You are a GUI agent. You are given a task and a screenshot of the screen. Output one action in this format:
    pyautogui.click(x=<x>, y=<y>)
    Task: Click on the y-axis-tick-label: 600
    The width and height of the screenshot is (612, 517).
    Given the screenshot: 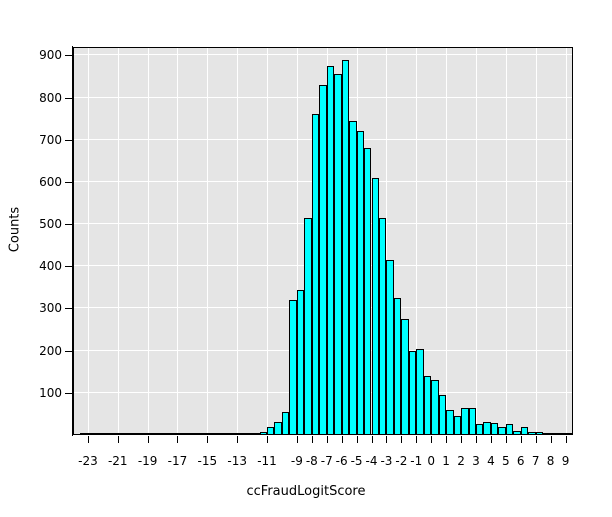 What is the action you would take?
    pyautogui.click(x=50, y=181)
    